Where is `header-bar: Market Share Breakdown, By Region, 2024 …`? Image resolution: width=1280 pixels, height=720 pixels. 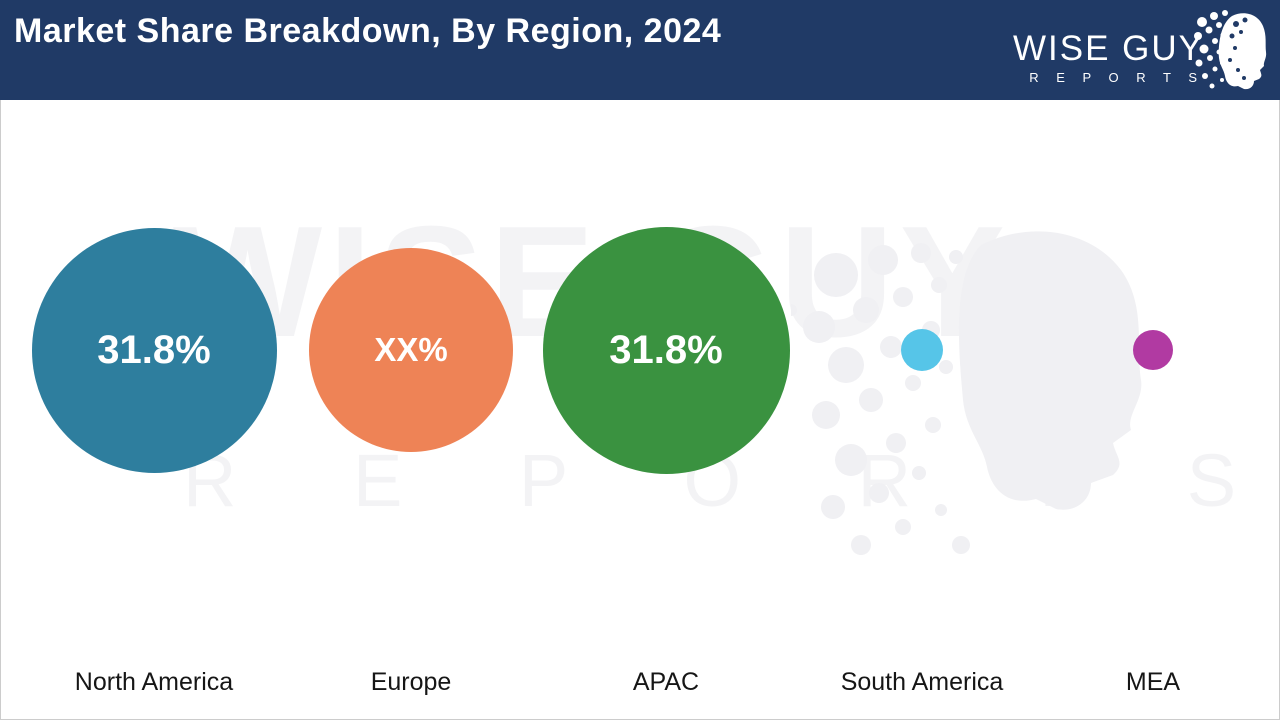
header-bar: Market Share Breakdown, By Region, 2024 … is located at coordinates (640, 50).